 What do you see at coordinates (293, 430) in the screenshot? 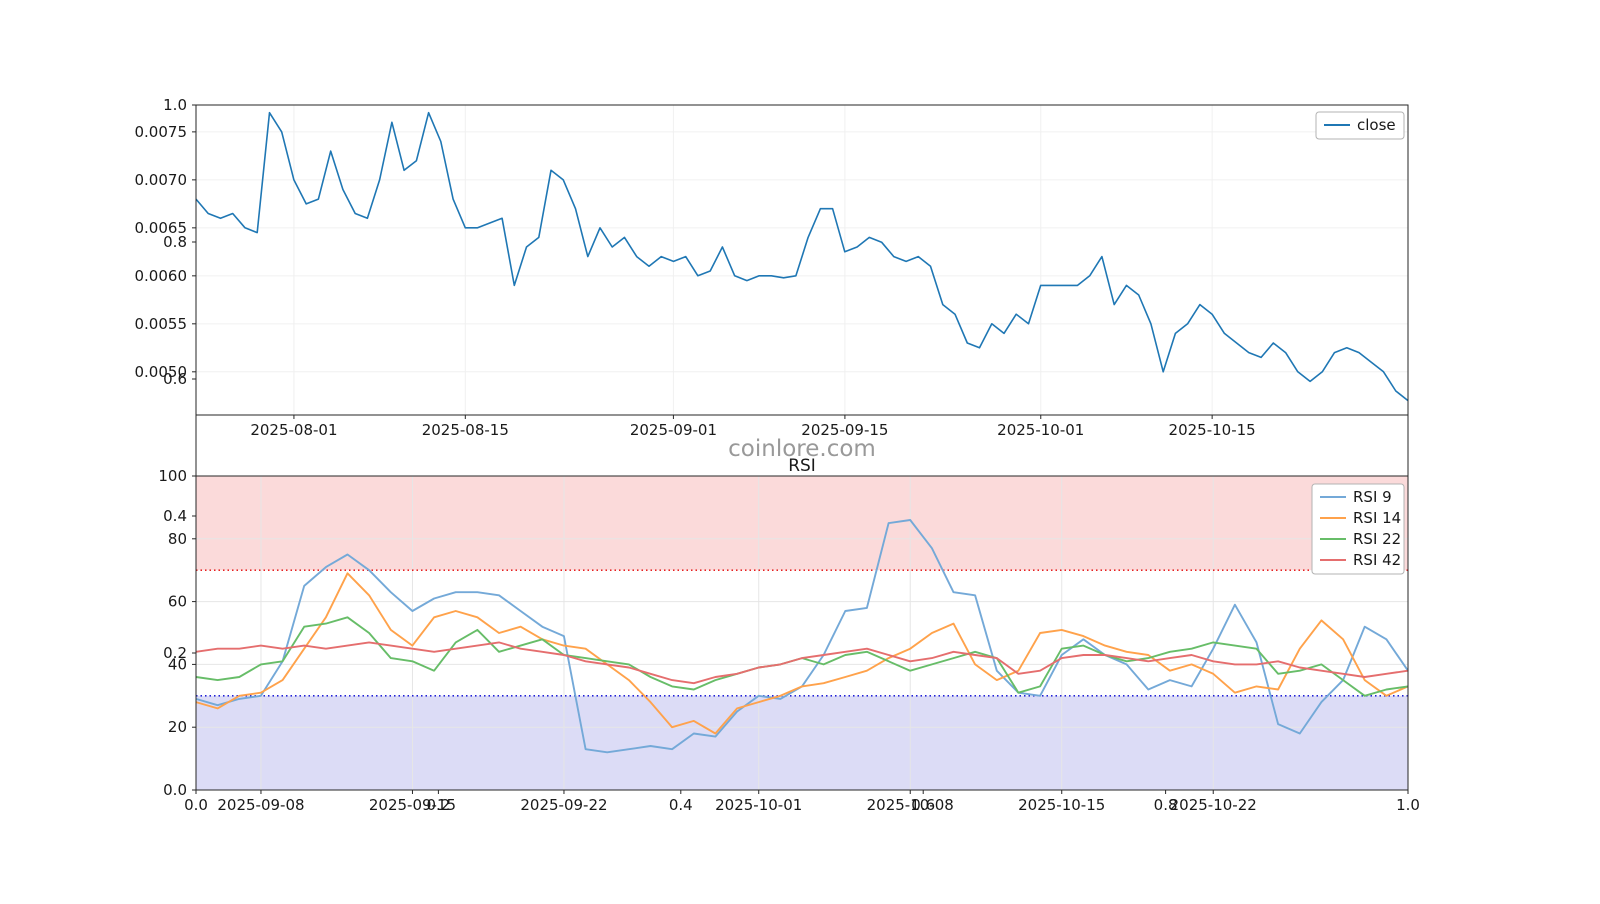
I see `price-xtick-label: 2025-08-01` at bounding box center [293, 430].